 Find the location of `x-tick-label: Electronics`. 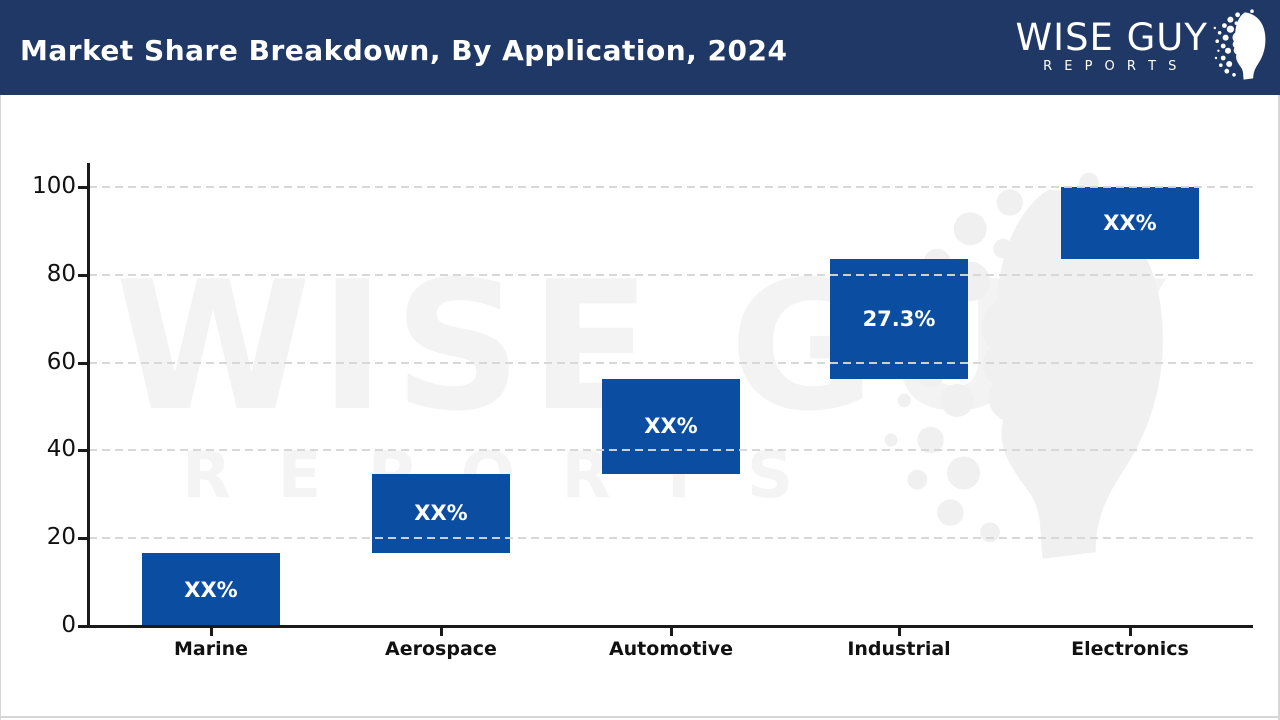

x-tick-label: Electronics is located at coordinates (1130, 649).